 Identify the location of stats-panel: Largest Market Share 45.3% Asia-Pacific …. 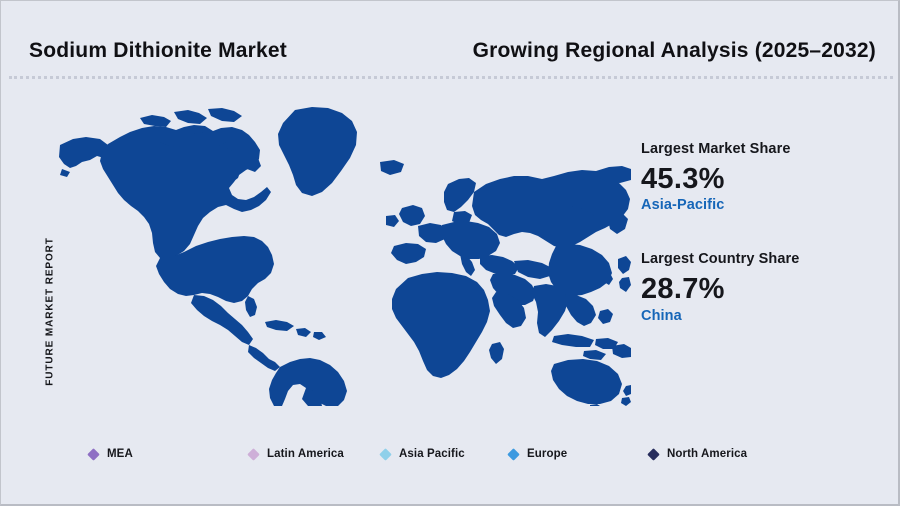
(761, 232).